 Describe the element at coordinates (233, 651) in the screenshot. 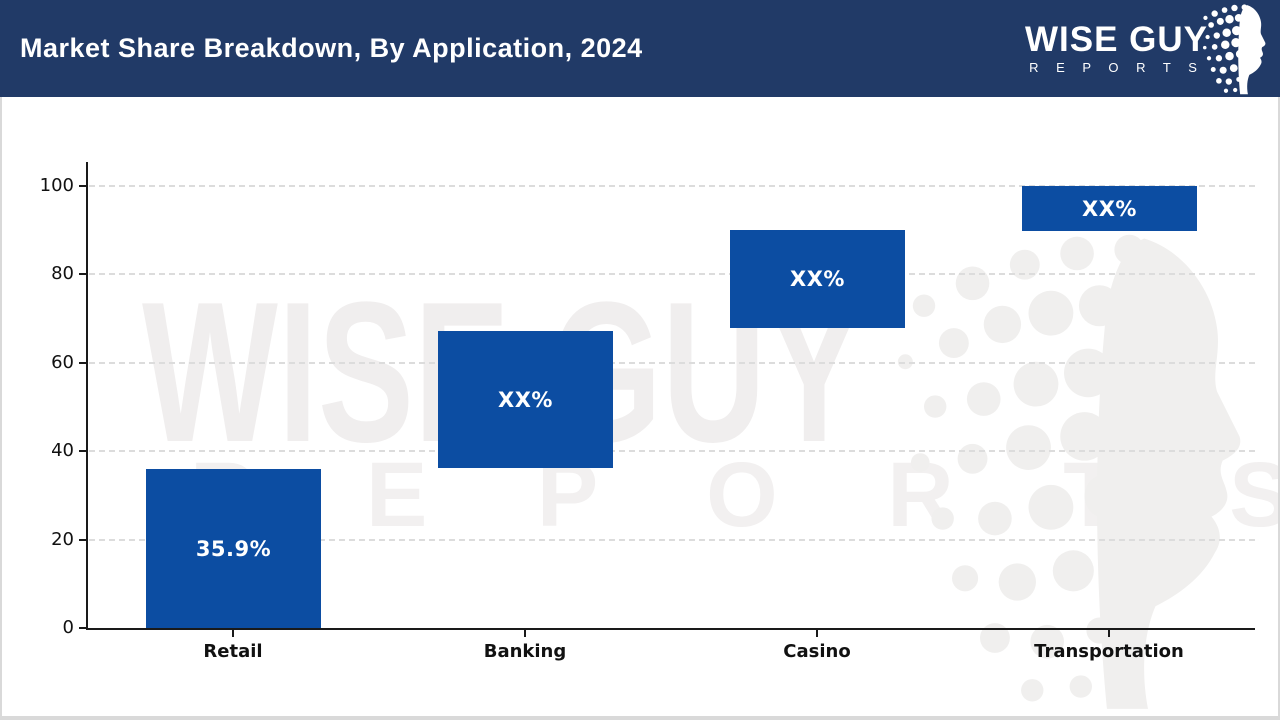

I see `x-axis-category-label: Retail` at that location.